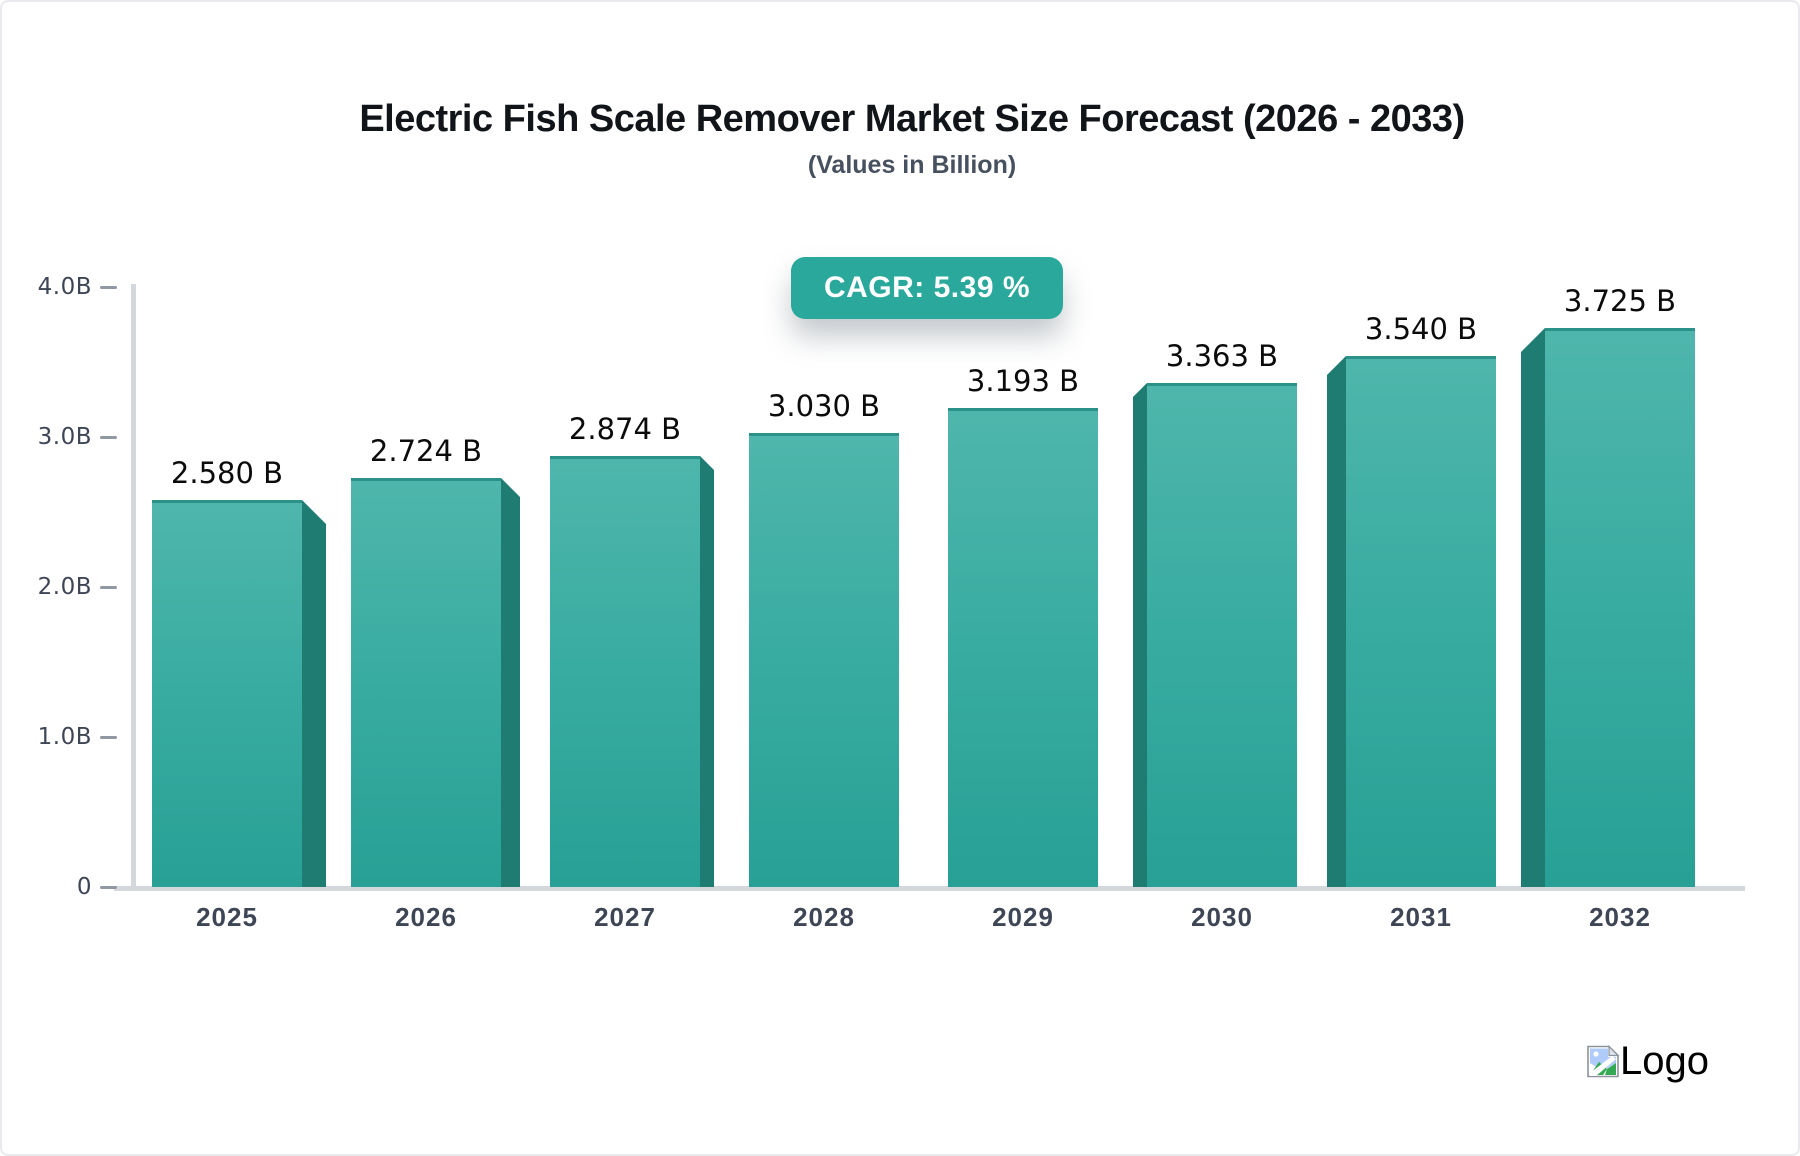 The image size is (1800, 1156). Describe the element at coordinates (64, 287) in the screenshot. I see `y-tick-label: 4.0B` at that location.